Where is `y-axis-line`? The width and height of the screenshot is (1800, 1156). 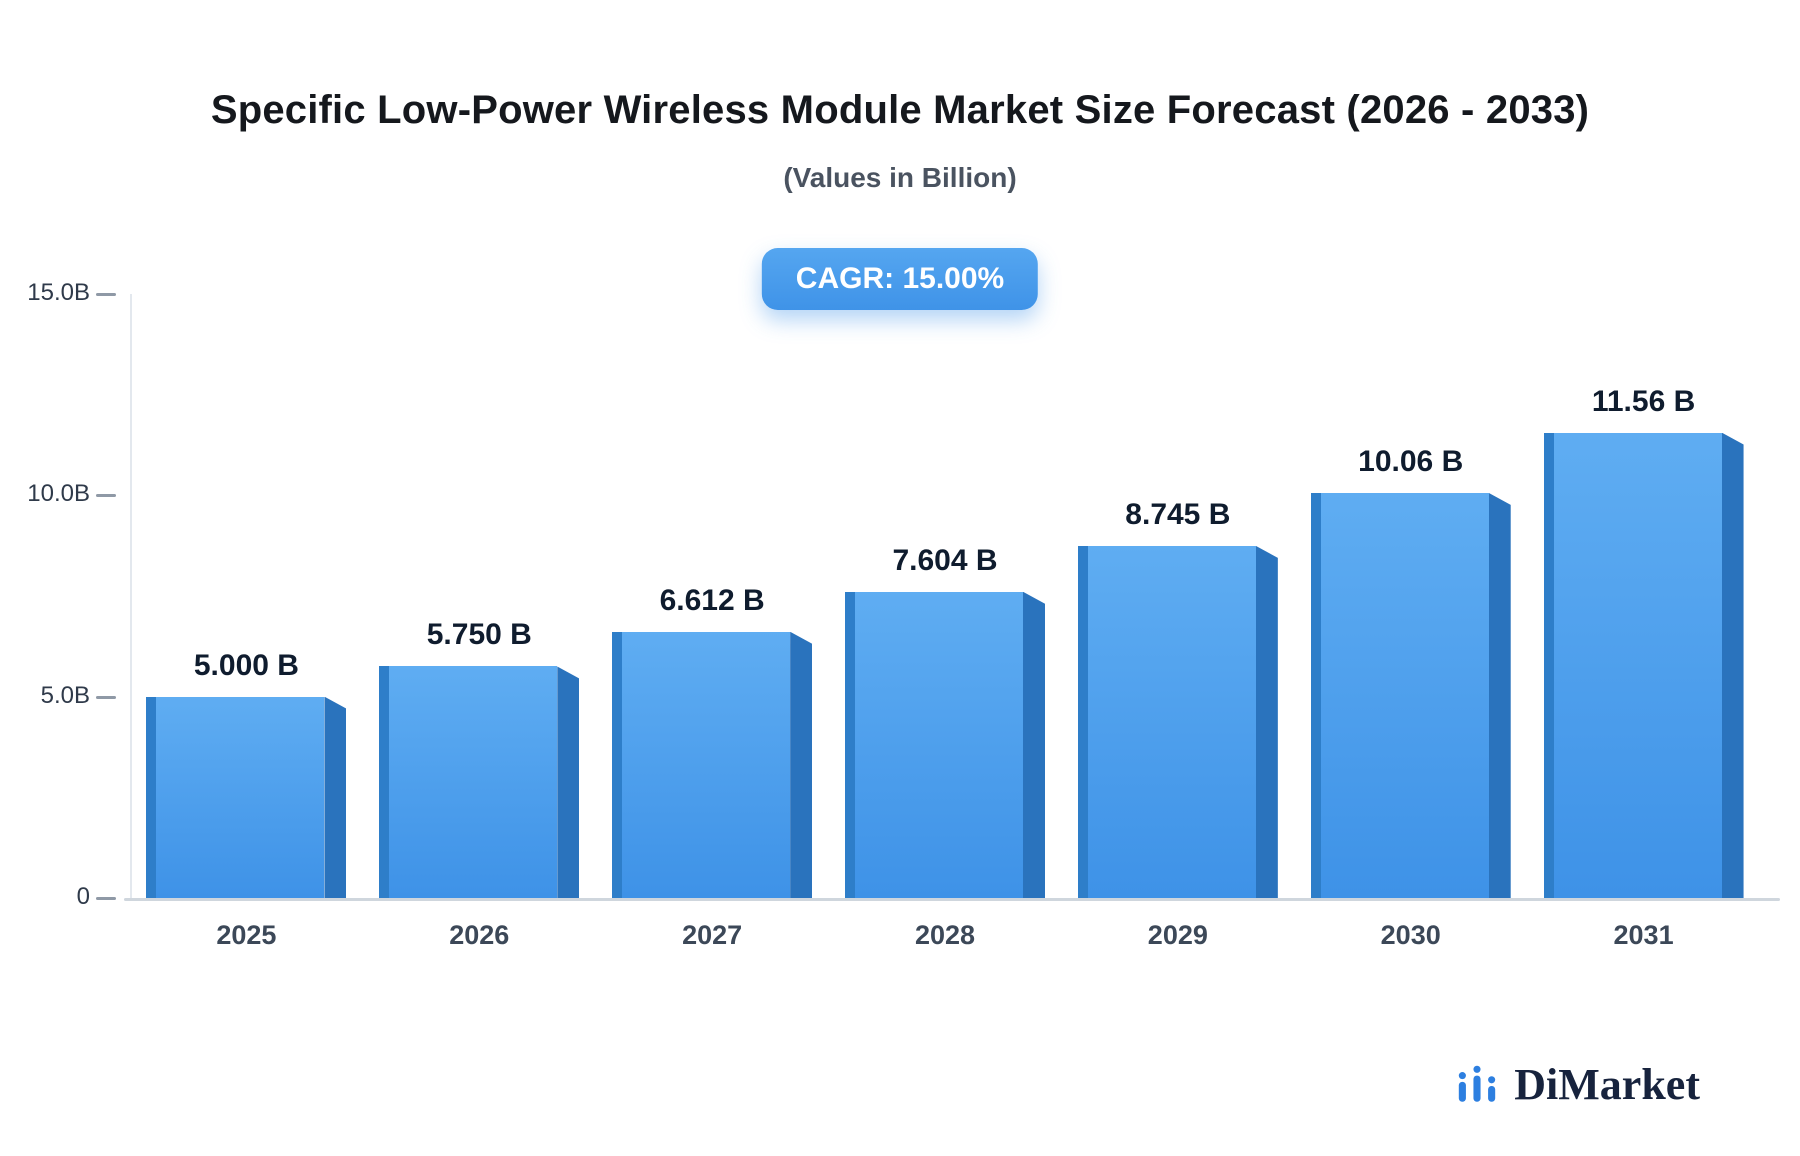
y-axis-line is located at coordinates (131, 596).